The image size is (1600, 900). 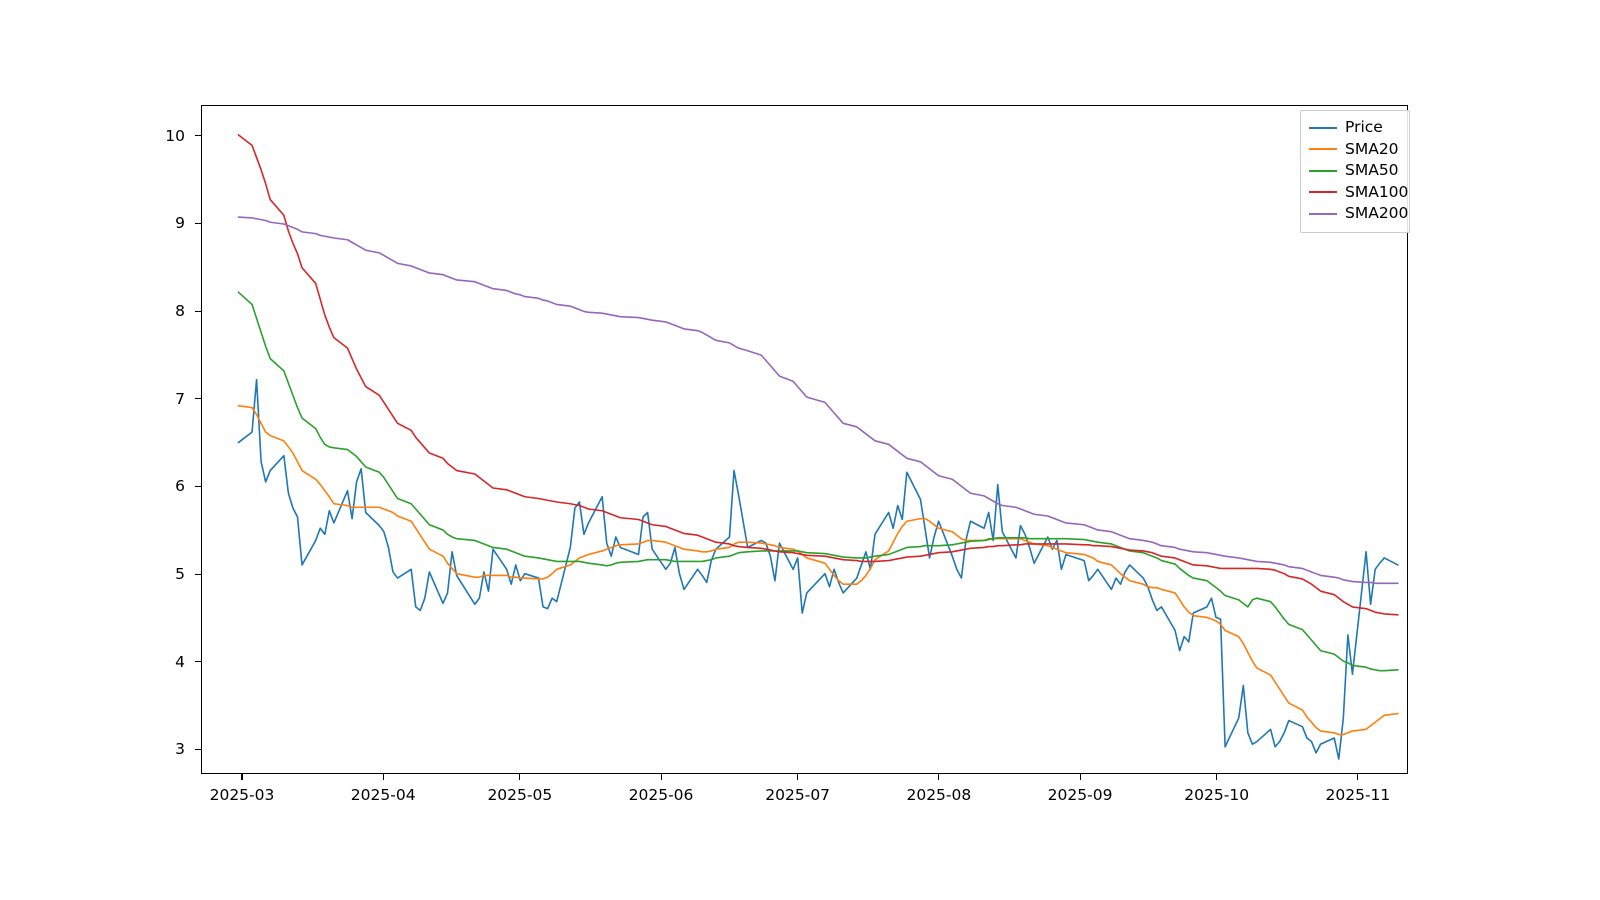 I want to click on legend-swatch-sma100-icon, so click(x=1323, y=192).